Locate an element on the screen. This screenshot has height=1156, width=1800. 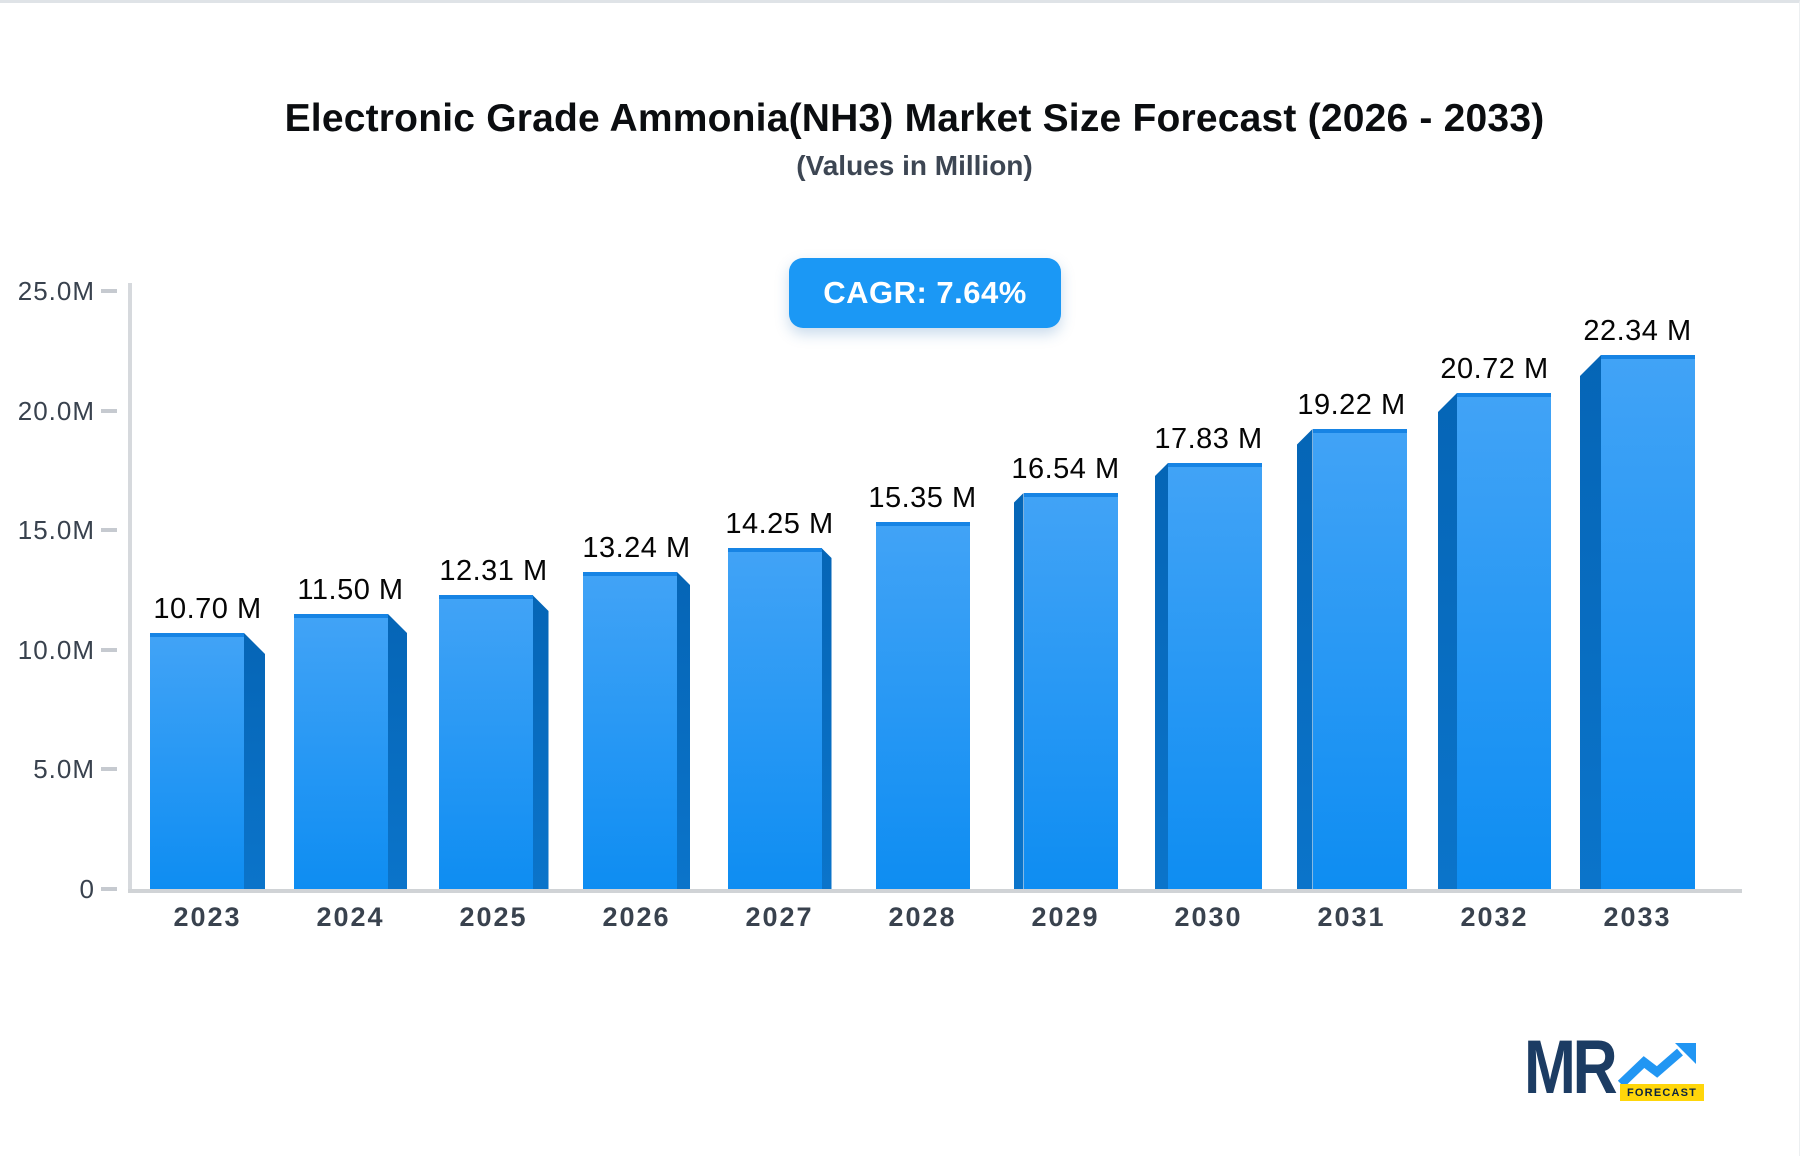
bar: 19.22 M is located at coordinates (1351, 639).